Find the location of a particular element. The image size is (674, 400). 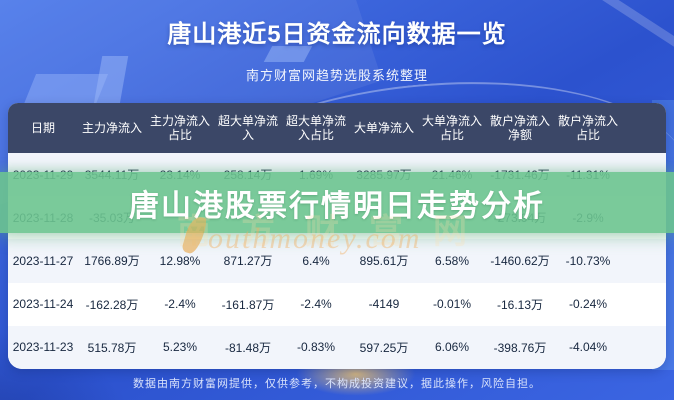

cell-value: 5.23% is located at coordinates (180, 347).